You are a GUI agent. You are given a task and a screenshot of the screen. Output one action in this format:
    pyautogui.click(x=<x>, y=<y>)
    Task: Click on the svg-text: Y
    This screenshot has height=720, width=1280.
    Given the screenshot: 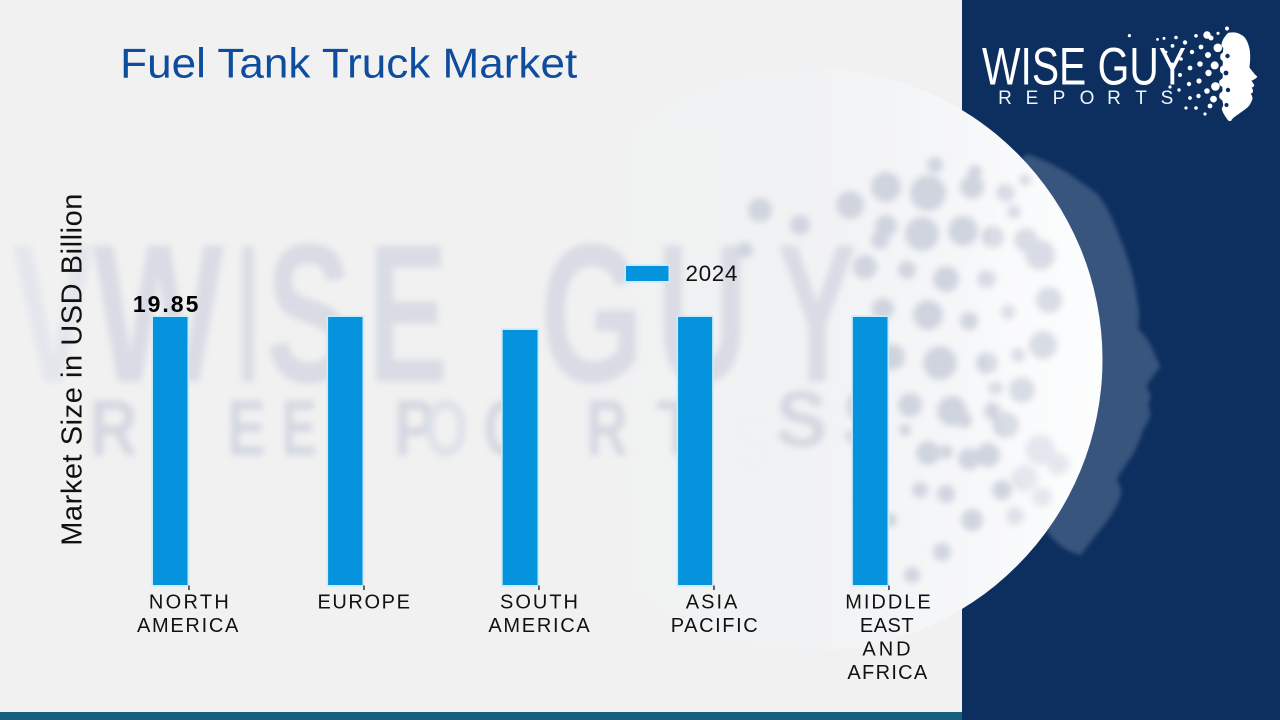 What is the action you would take?
    pyautogui.click(x=817, y=313)
    